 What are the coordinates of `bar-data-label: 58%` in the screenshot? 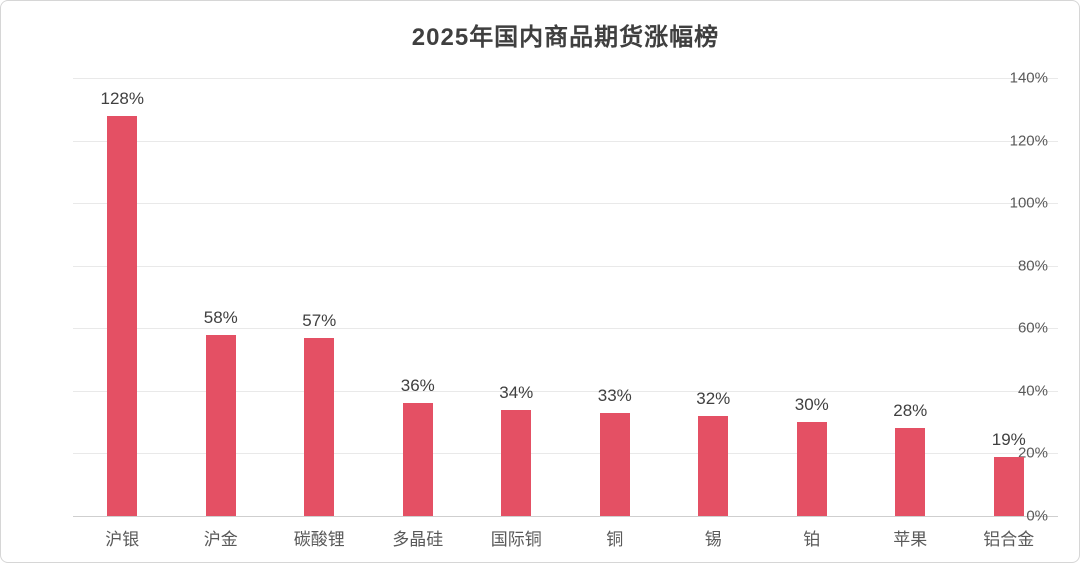 It's located at (220, 317).